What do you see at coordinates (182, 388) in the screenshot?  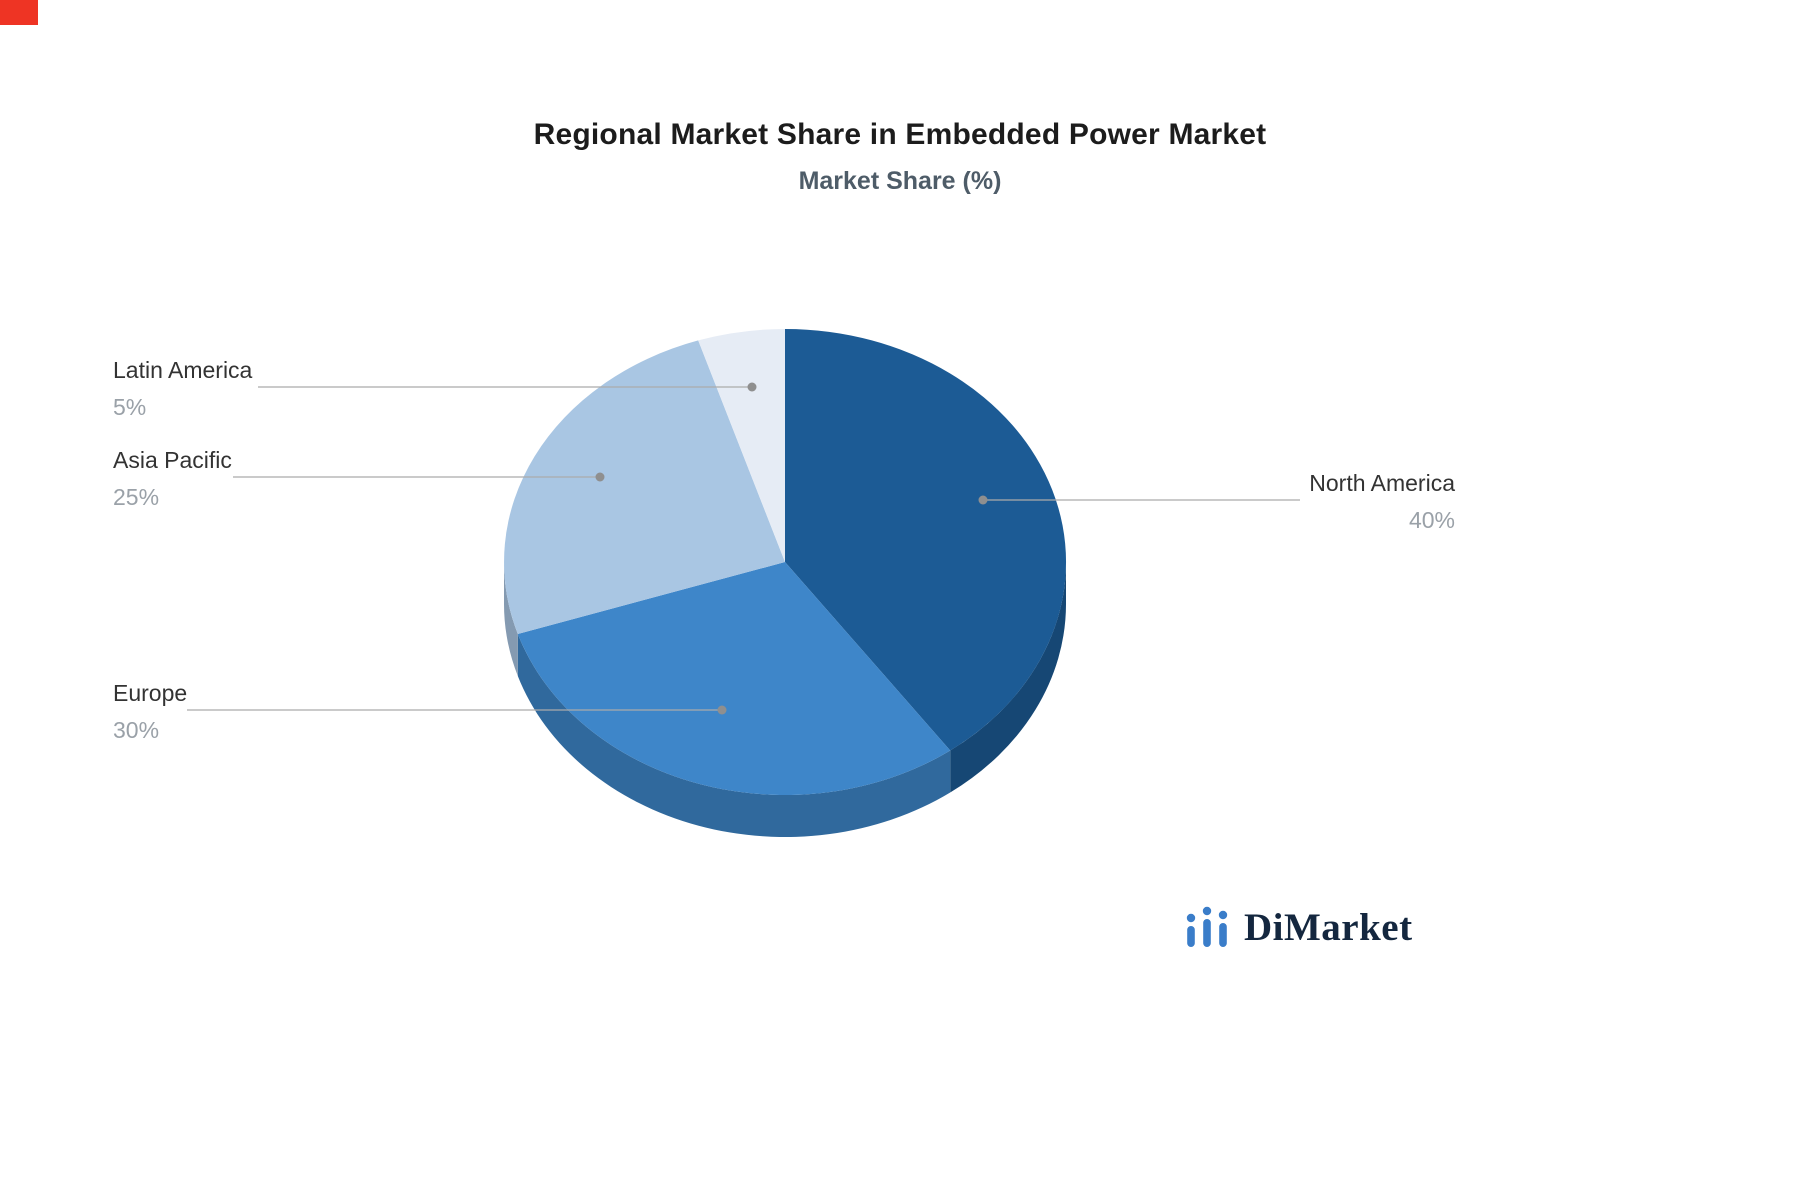 I see `label-latin-america: Latin America 5%` at bounding box center [182, 388].